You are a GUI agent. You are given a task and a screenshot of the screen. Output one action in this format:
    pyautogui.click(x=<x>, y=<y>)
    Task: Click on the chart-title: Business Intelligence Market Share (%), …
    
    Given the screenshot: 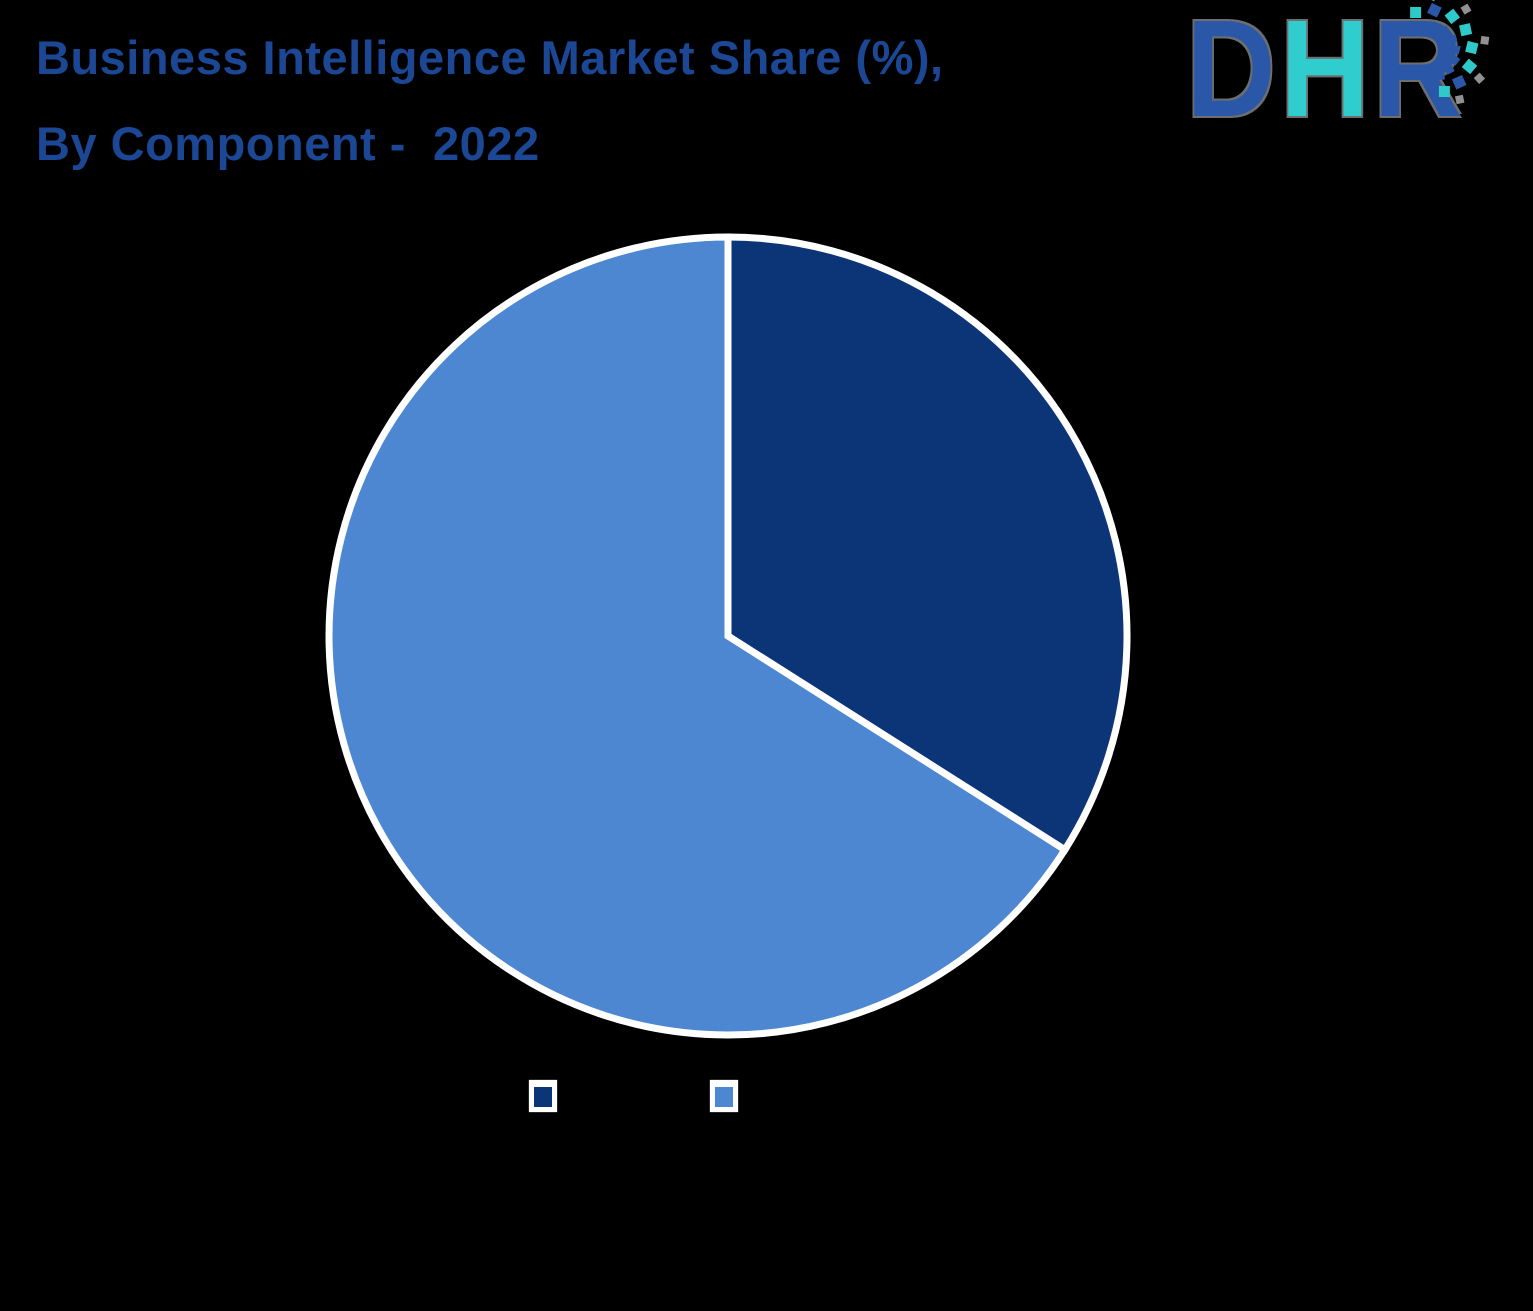 What is the action you would take?
    pyautogui.click(x=490, y=101)
    